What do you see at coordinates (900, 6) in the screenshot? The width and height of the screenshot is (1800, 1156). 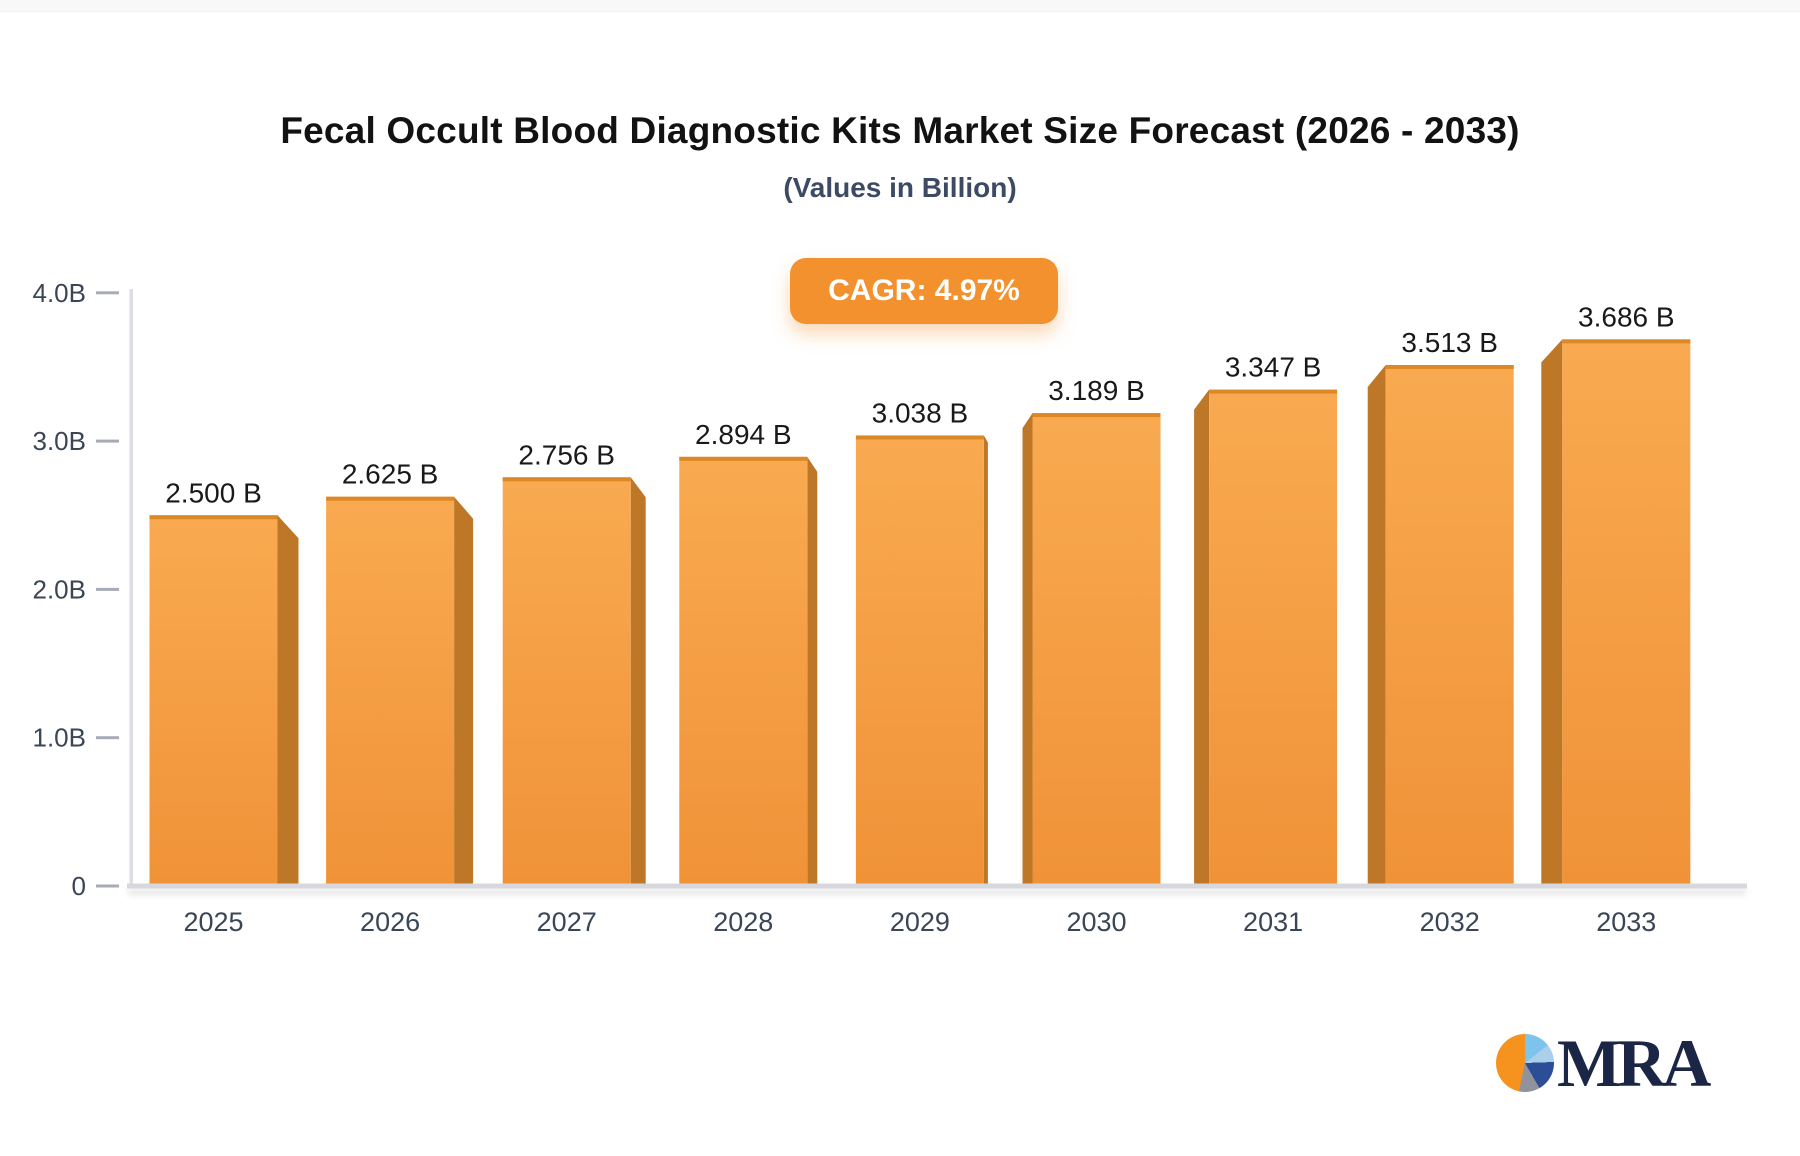 I see `page-top-strip` at bounding box center [900, 6].